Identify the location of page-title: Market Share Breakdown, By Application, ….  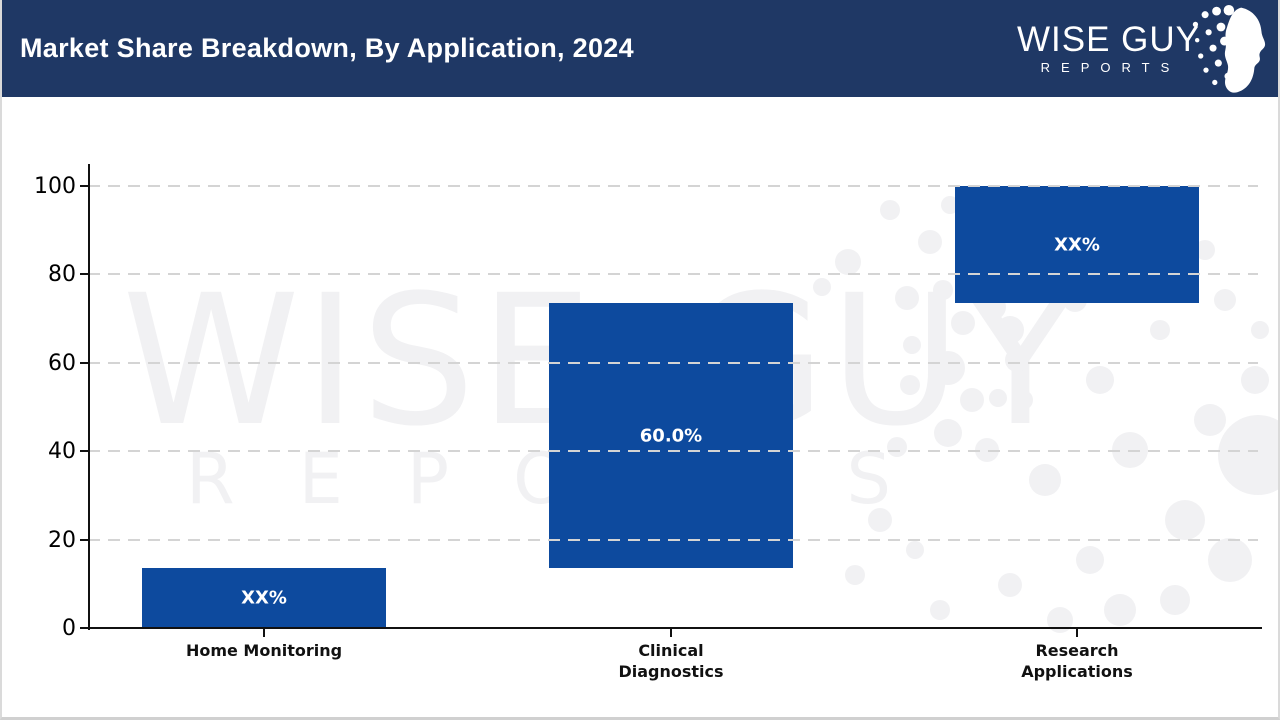
(327, 48).